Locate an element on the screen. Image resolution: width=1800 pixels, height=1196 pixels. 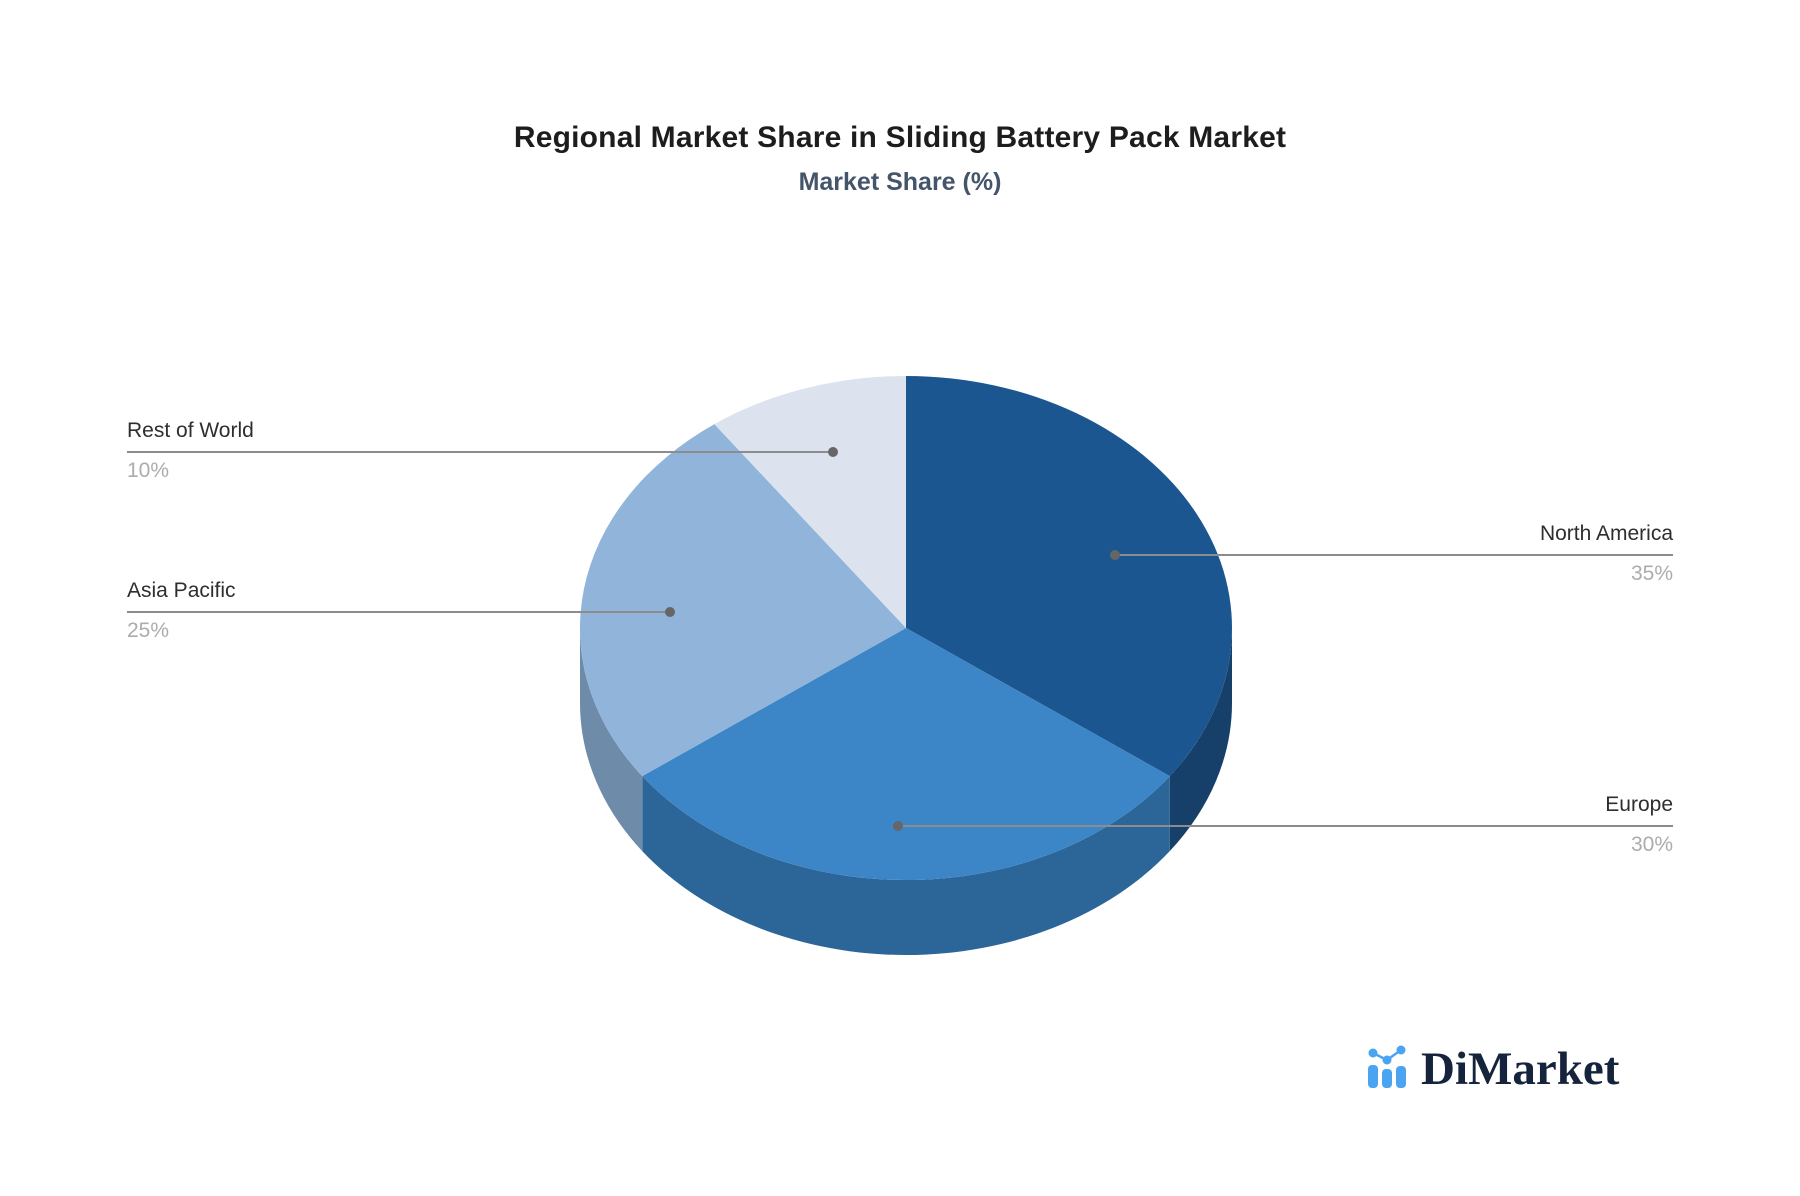
slice-value: 30% is located at coordinates (1651, 844).